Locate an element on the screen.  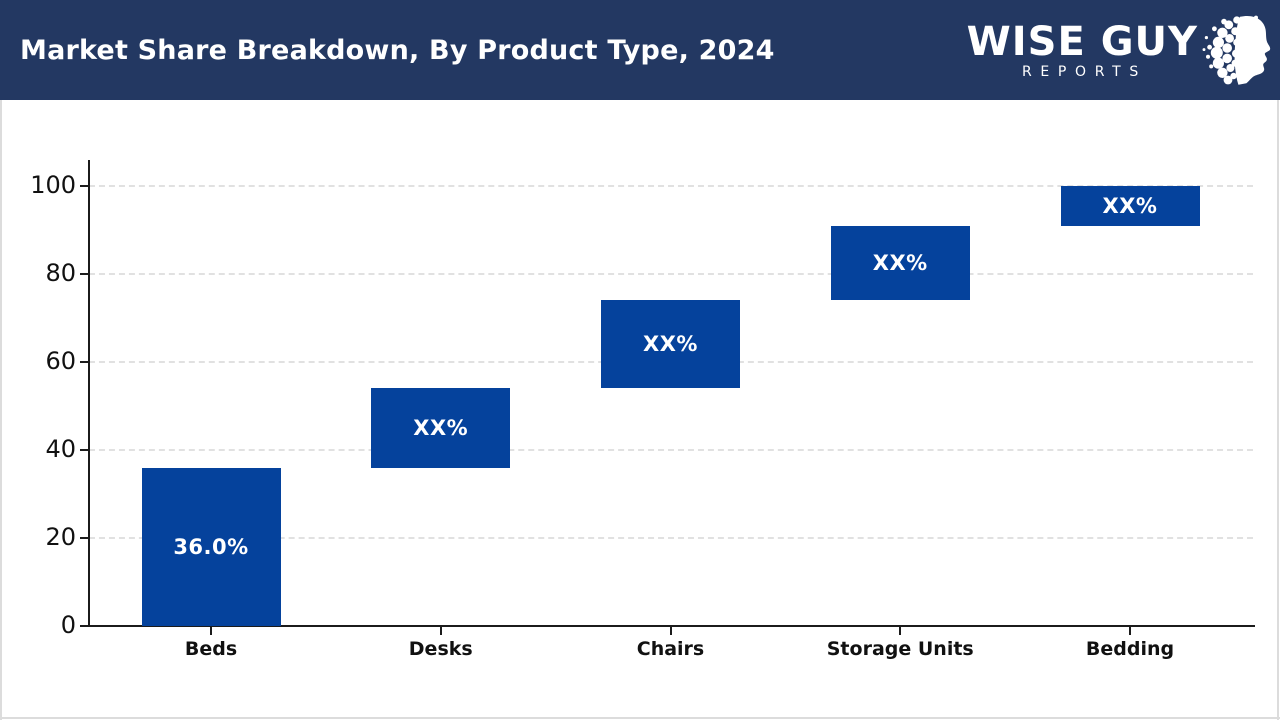
brand-logo-subtext: REPORTS is located at coordinates (1084, 72).